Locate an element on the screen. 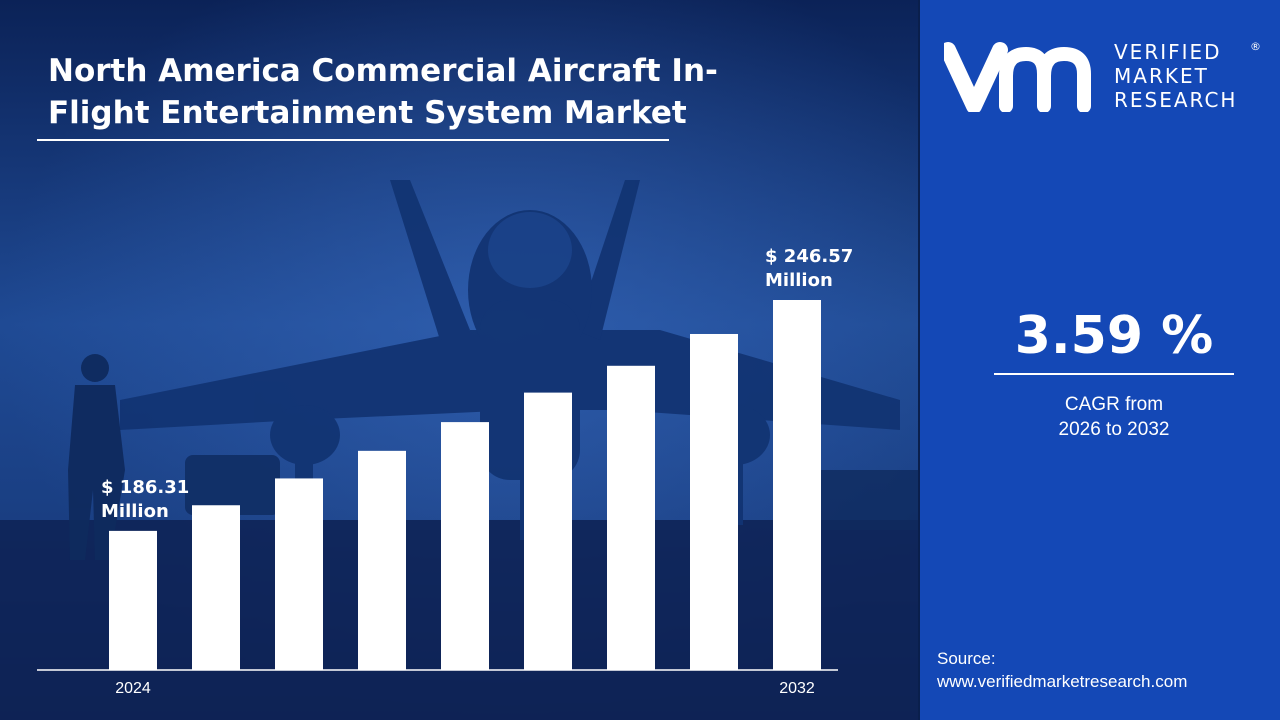  bar-2024 is located at coordinates (133, 600).